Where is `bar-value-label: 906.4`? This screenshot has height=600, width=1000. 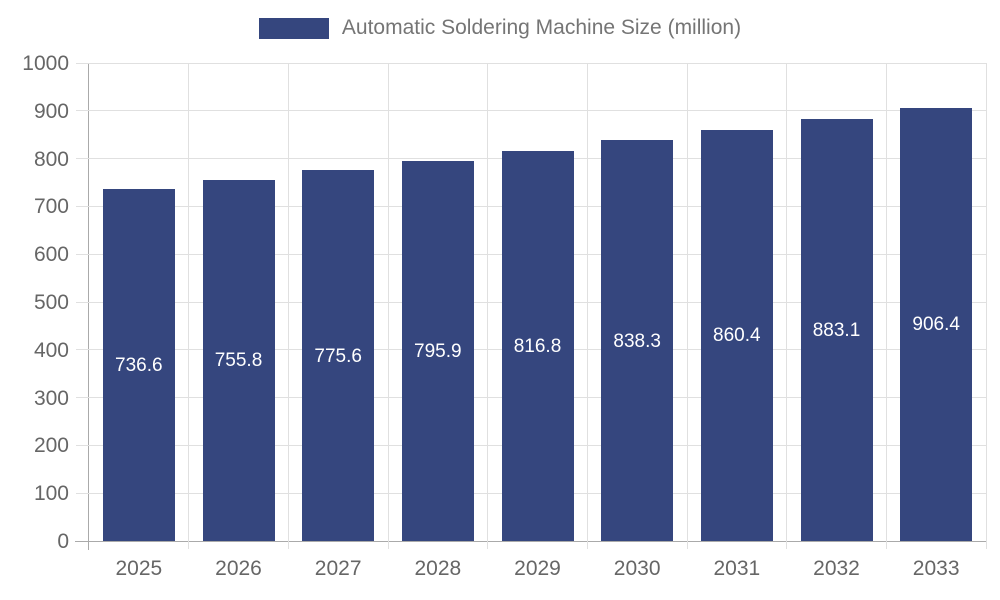 bar-value-label: 906.4 is located at coordinates (936, 325).